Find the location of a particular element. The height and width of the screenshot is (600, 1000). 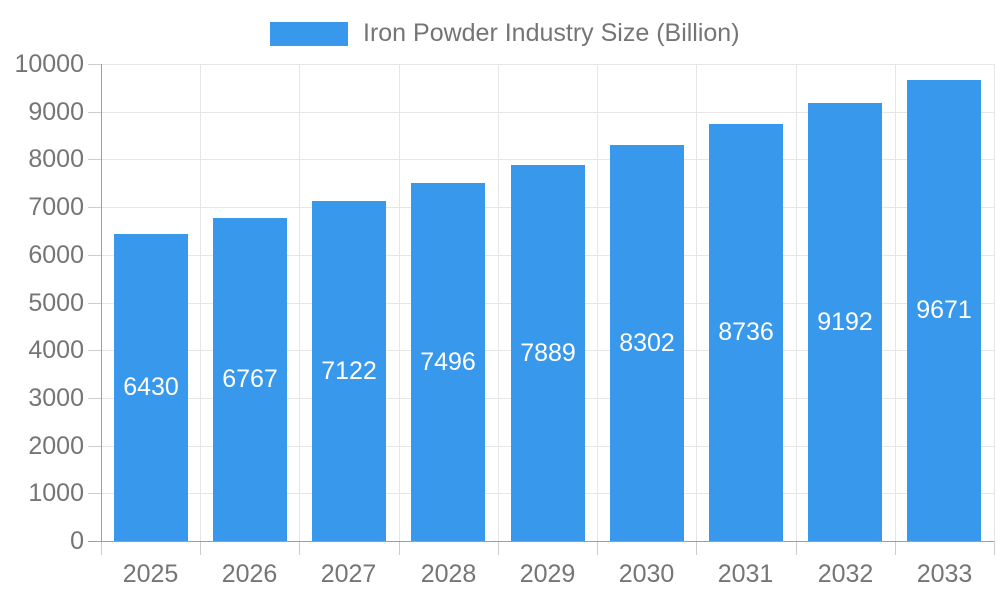

bar-value-label: 7496 is located at coordinates (448, 361).